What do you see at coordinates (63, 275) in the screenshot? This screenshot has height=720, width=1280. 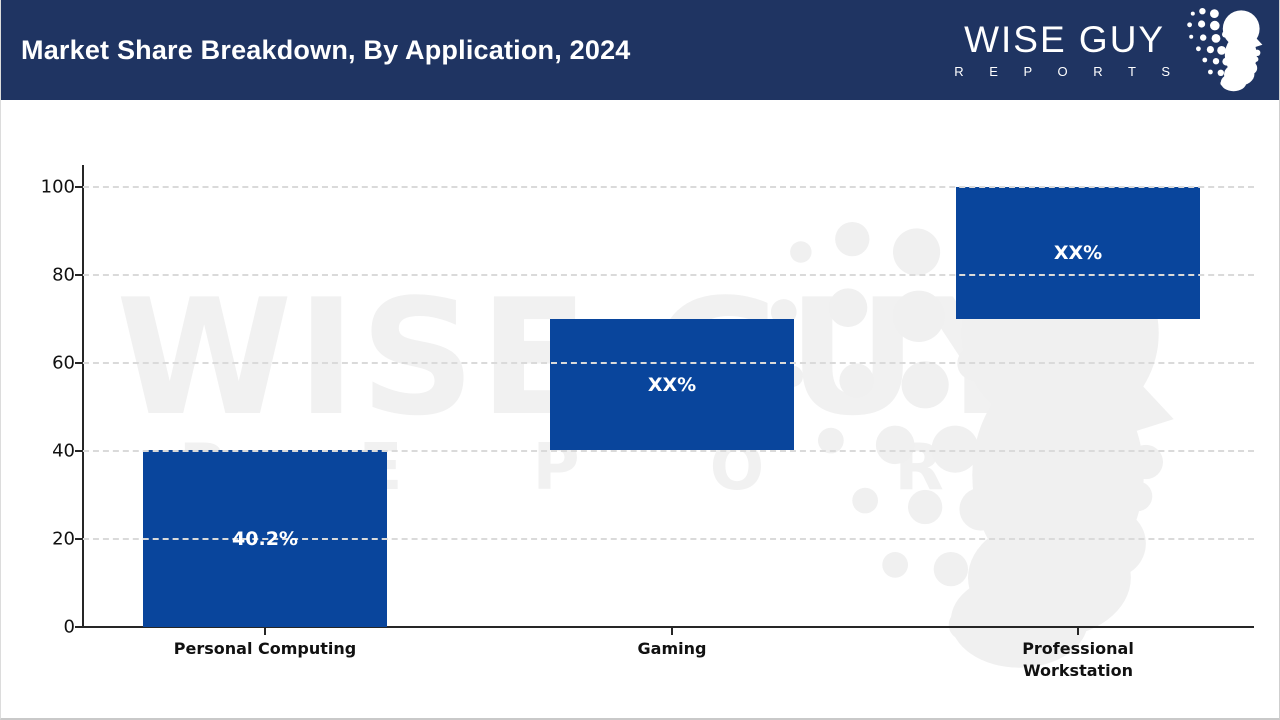 I see `y-axis-tick-label: 80` at bounding box center [63, 275].